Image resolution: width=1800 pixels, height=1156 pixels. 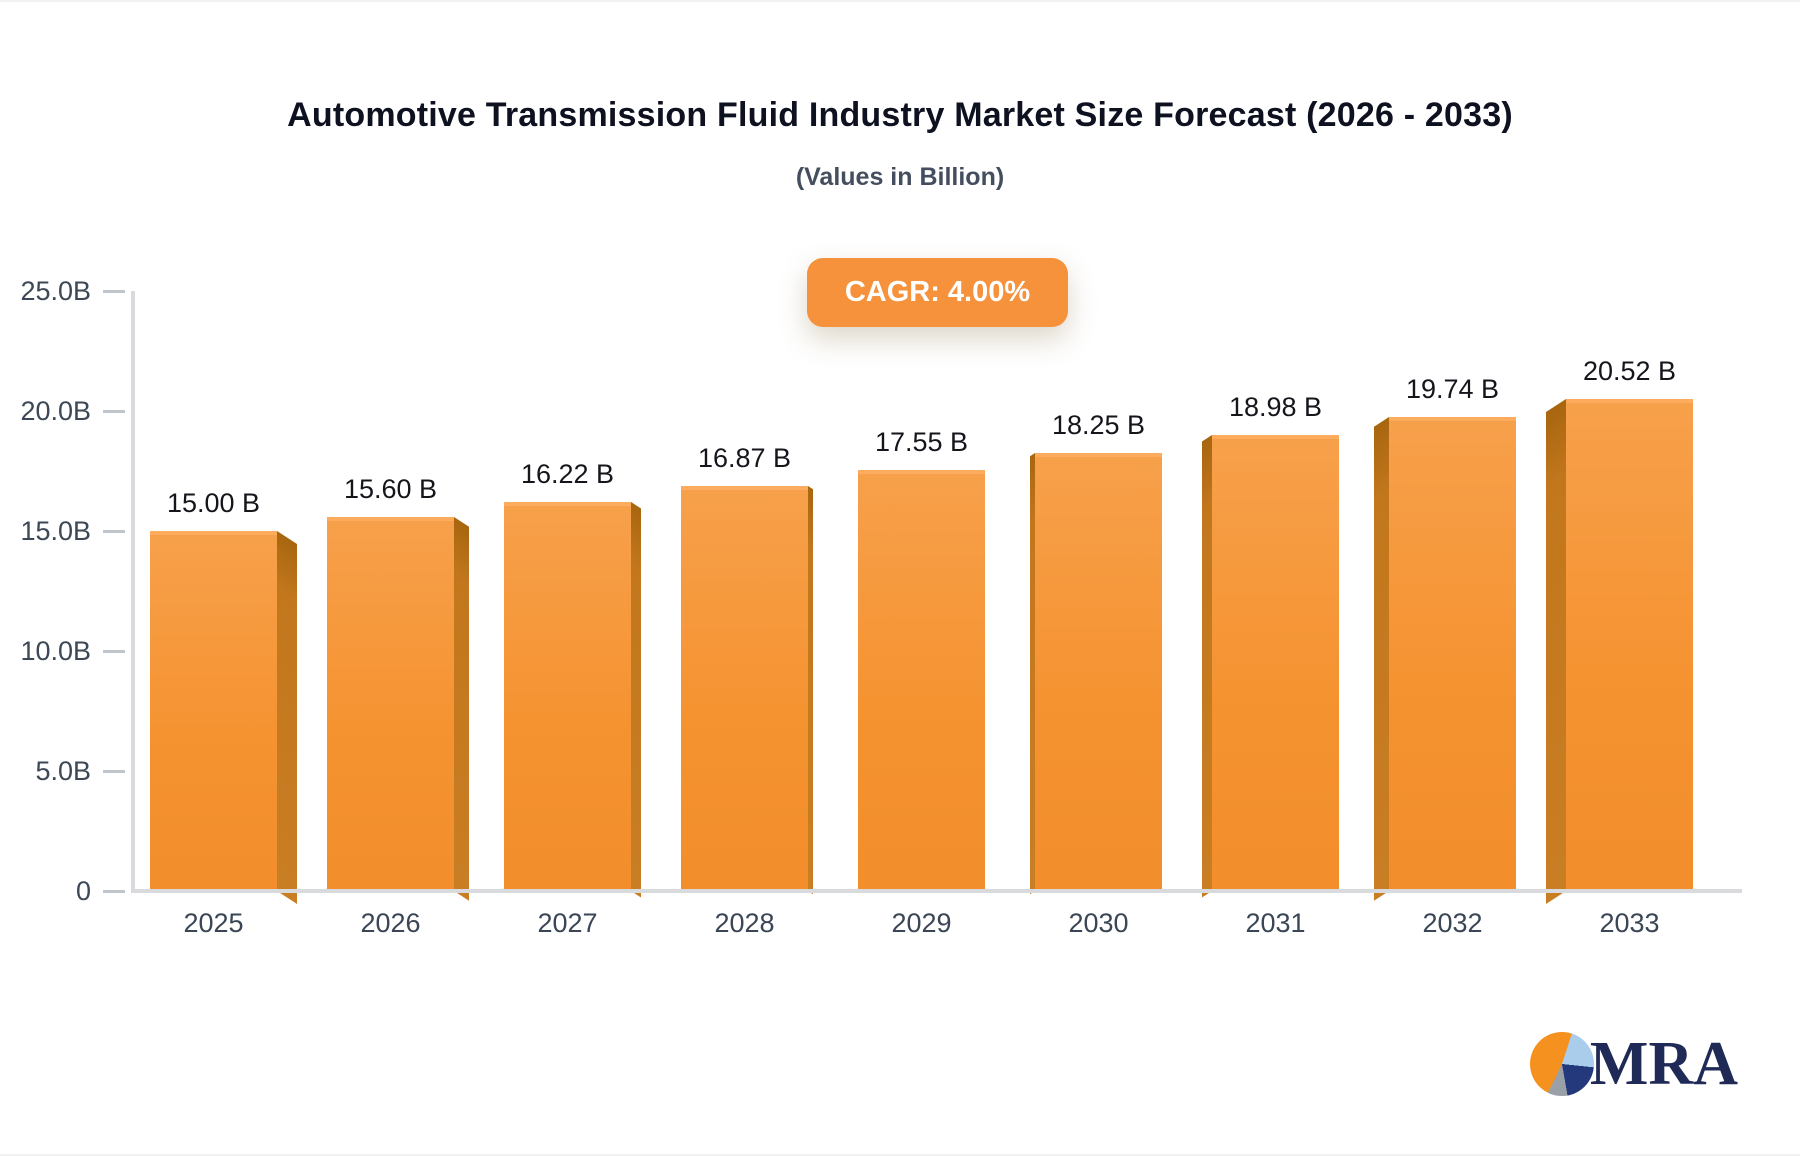 What do you see at coordinates (1098, 923) in the screenshot?
I see `x-axis-label: 2030` at bounding box center [1098, 923].